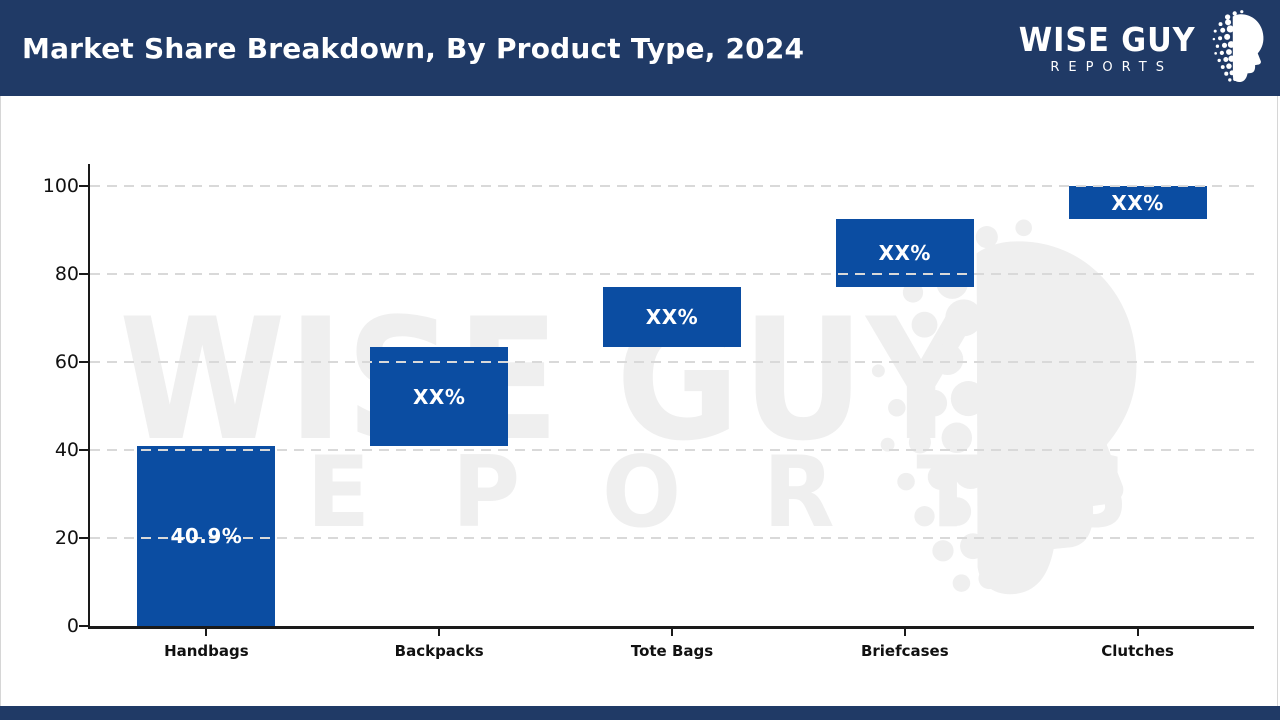 This screenshot has height=720, width=1280. I want to click on x-tick-label-handbags: Handbags, so click(206, 651).